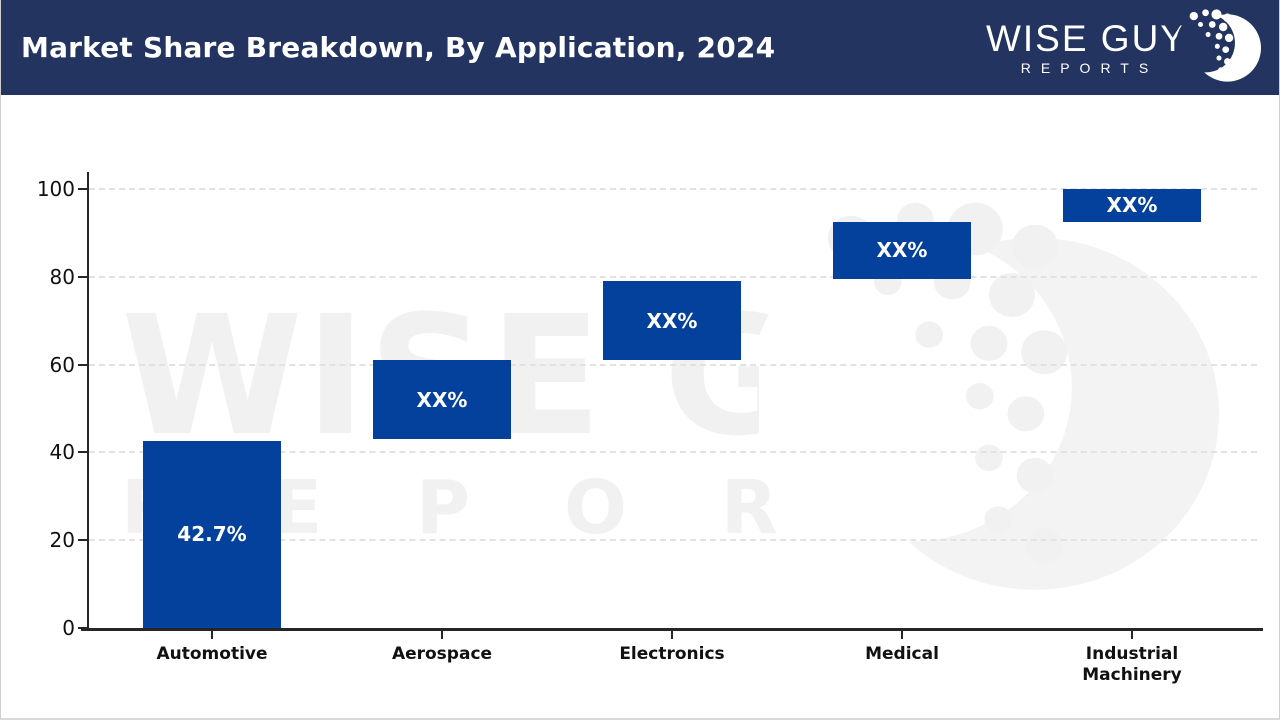  I want to click on logo-text: WISE GUY REPORTS, so click(1086, 48).